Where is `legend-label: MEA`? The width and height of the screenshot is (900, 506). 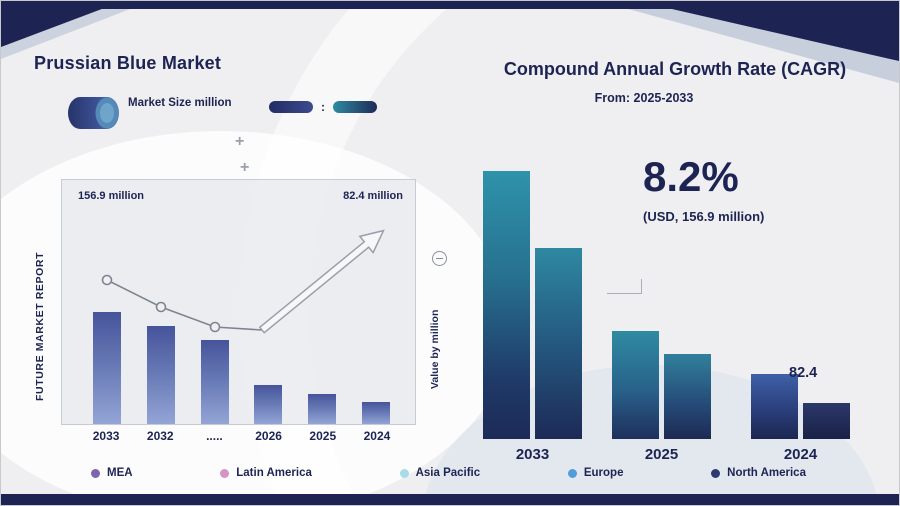 legend-label: MEA is located at coordinates (120, 473).